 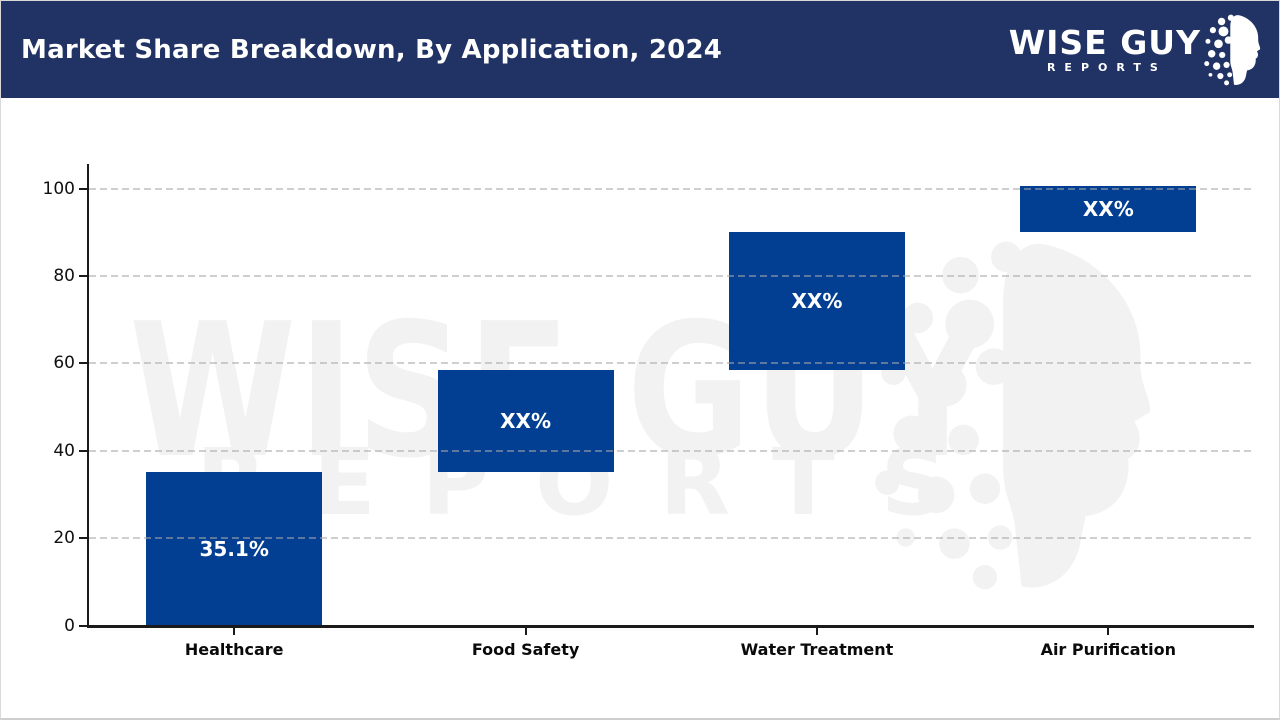 What do you see at coordinates (69, 625) in the screenshot?
I see `y-tick-label: 0` at bounding box center [69, 625].